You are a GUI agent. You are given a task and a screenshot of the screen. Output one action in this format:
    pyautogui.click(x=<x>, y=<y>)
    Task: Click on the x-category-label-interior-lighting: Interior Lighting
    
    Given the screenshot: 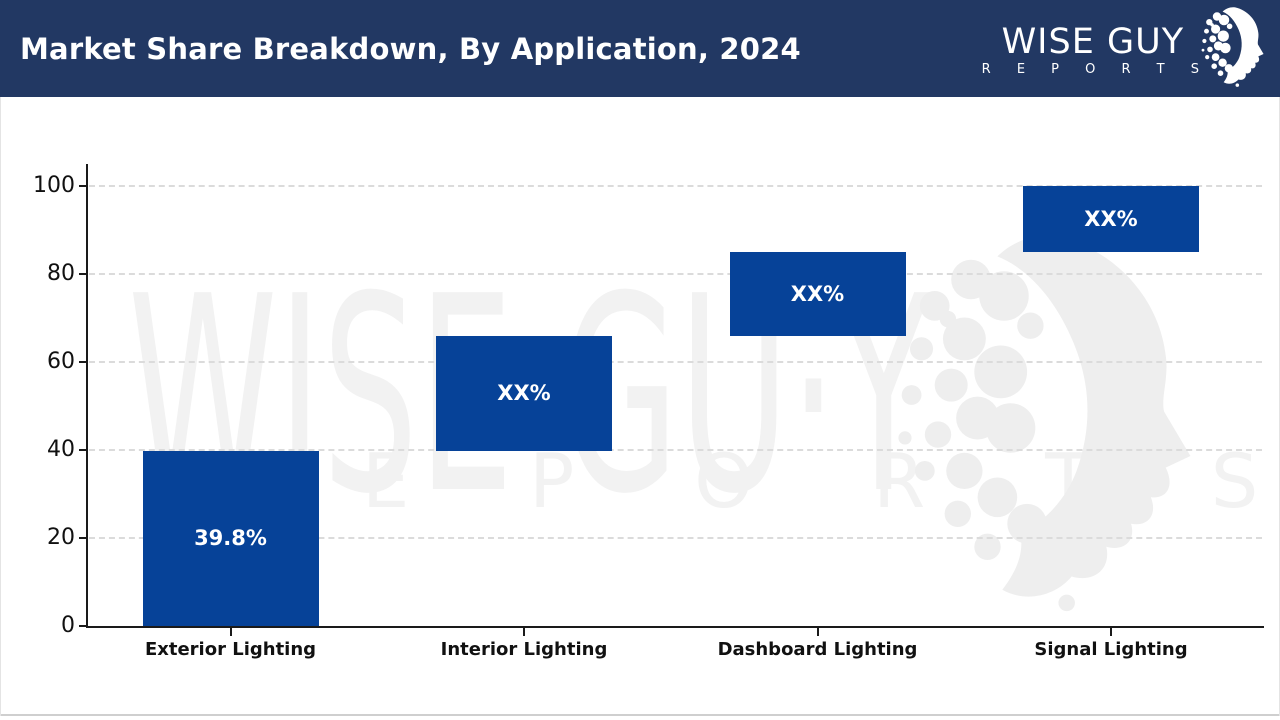 What is the action you would take?
    pyautogui.click(x=524, y=649)
    